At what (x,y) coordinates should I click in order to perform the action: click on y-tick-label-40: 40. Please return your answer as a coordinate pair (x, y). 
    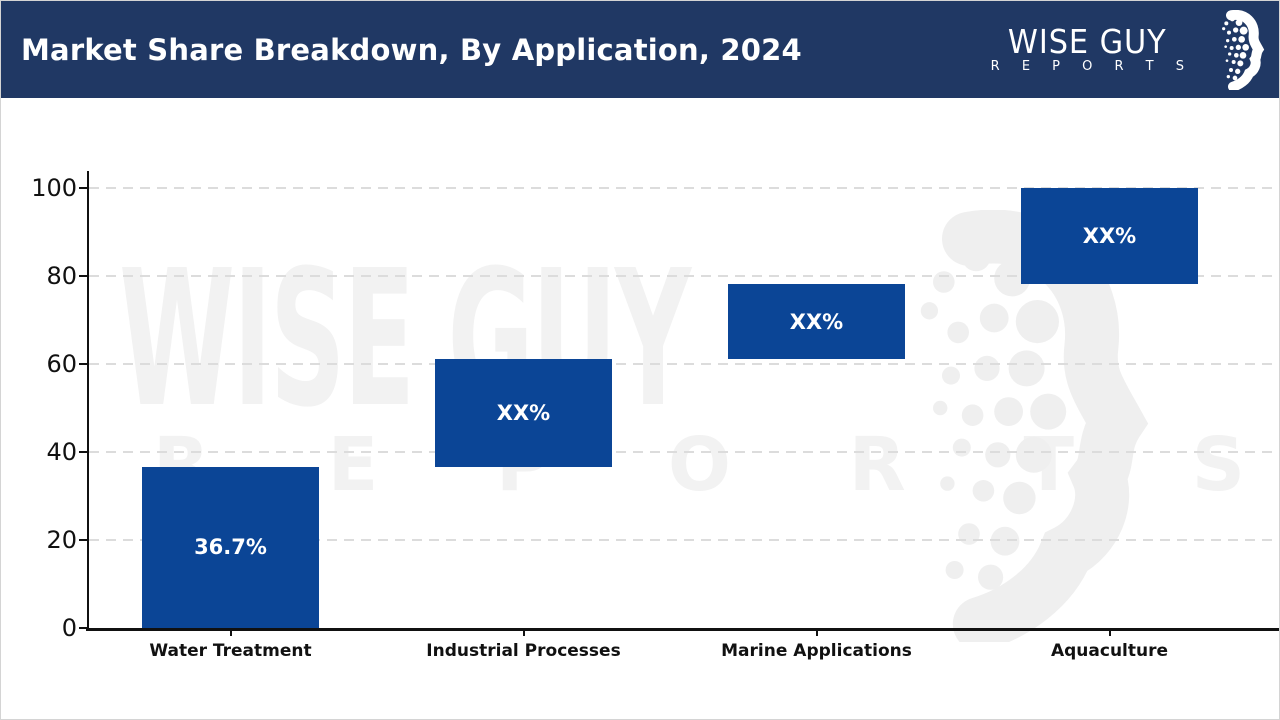
    Looking at the image, I should click on (61, 452).